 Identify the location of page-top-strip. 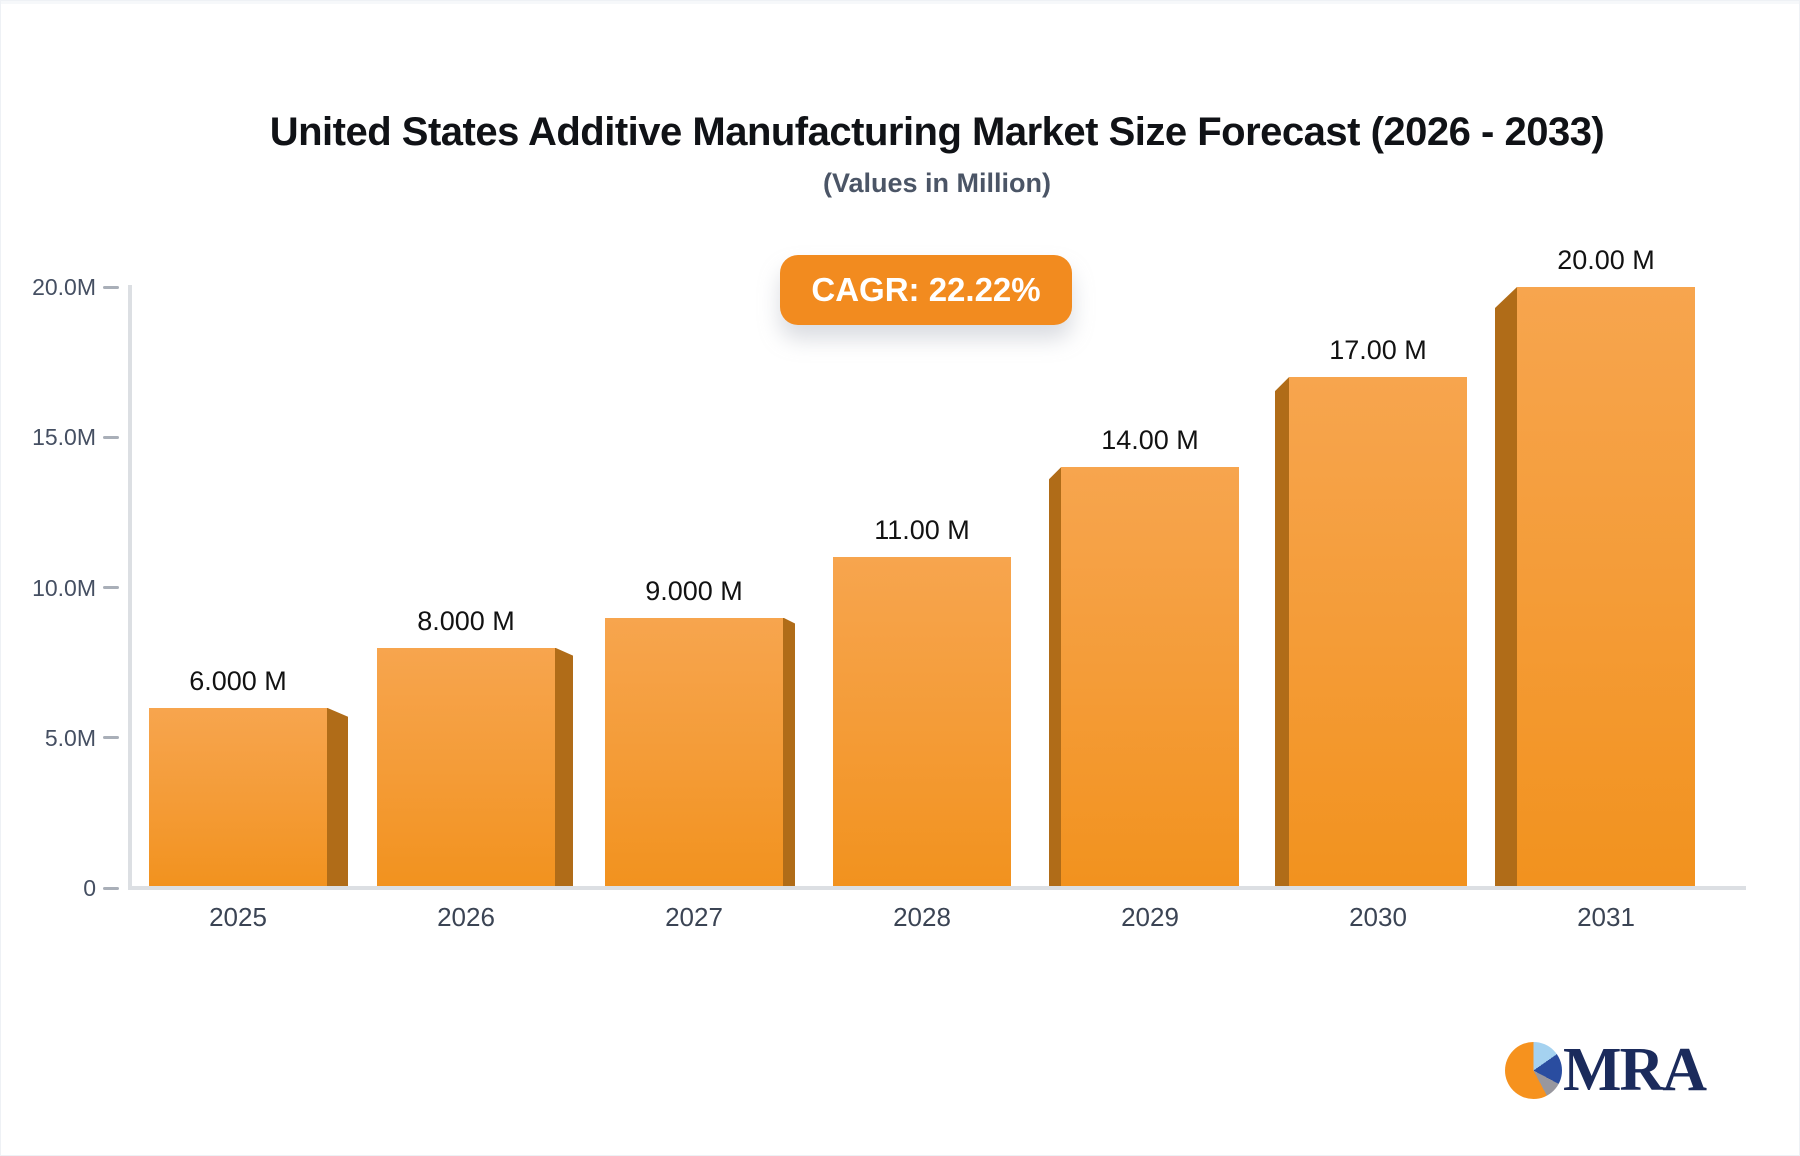
(900, 2).